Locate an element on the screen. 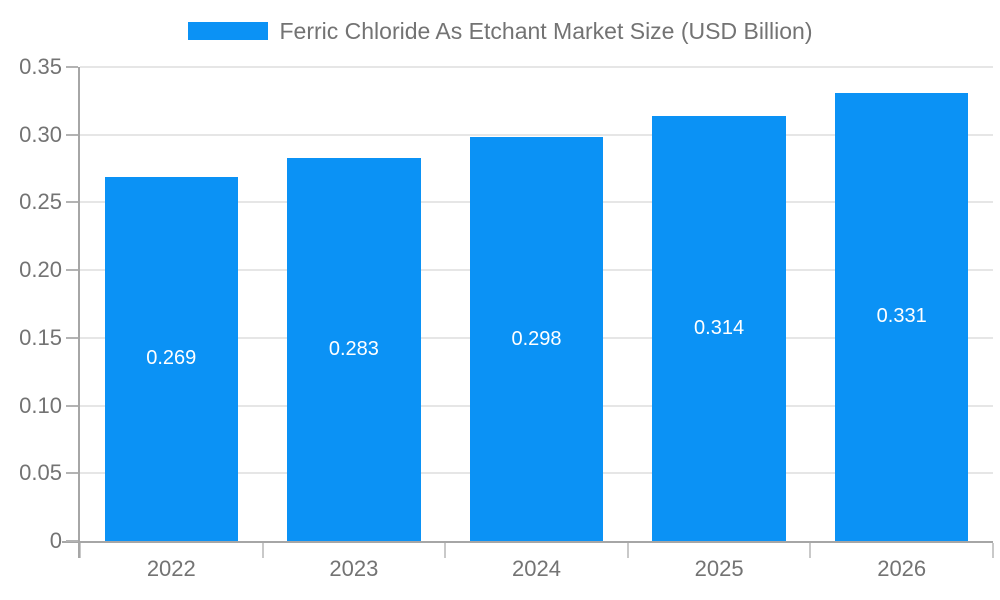 This screenshot has width=1000, height=600. y-tick-label: 0 is located at coordinates (55, 540).